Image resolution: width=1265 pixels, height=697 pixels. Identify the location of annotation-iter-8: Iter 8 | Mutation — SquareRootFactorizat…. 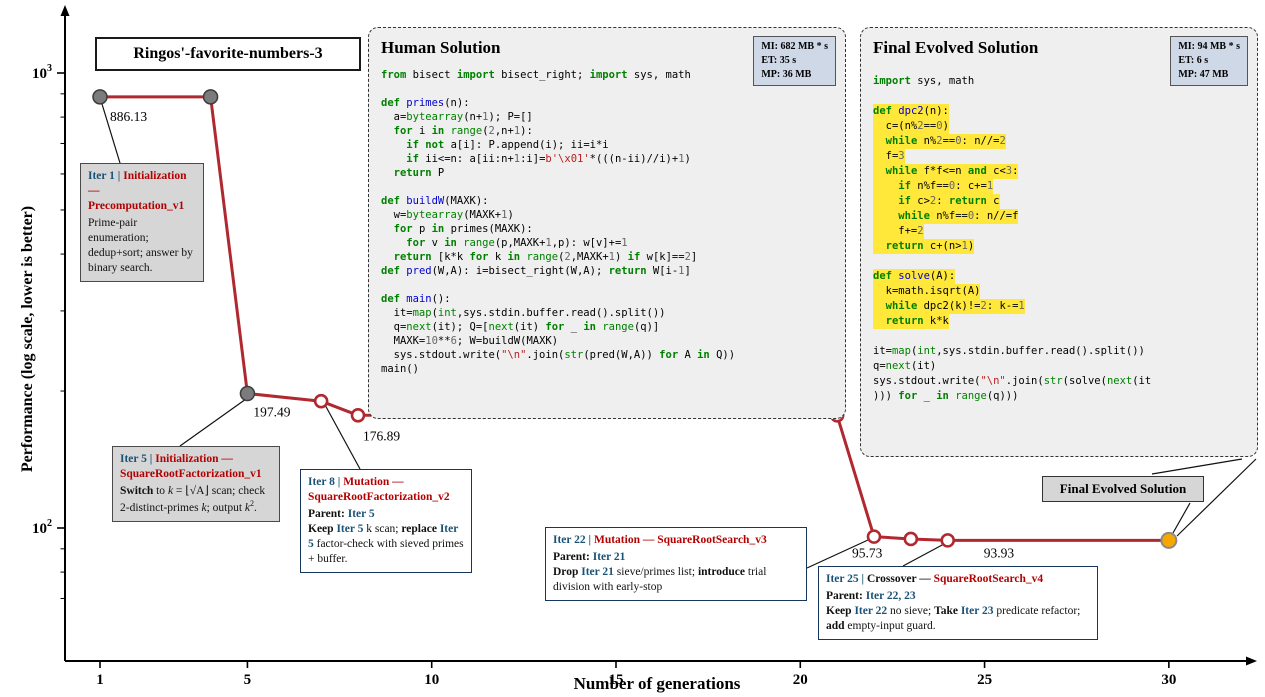
(386, 521).